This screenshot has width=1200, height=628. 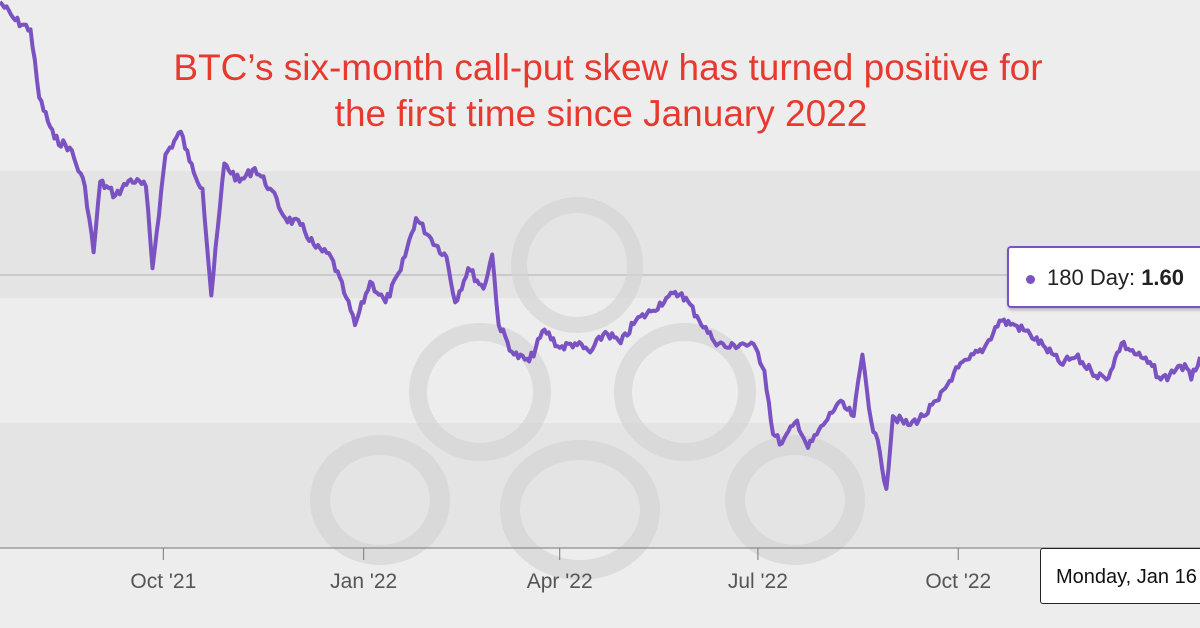 What do you see at coordinates (163, 581) in the screenshot?
I see `x-tick-label: Oct '21` at bounding box center [163, 581].